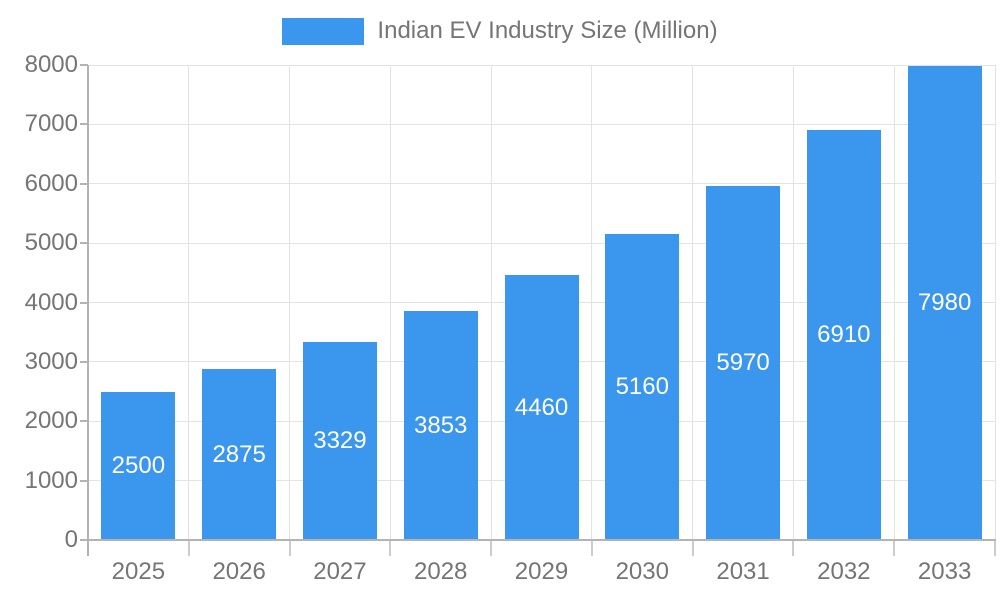 The width and height of the screenshot is (1000, 600). What do you see at coordinates (642, 571) in the screenshot?
I see `x-axis-label: 2030` at bounding box center [642, 571].